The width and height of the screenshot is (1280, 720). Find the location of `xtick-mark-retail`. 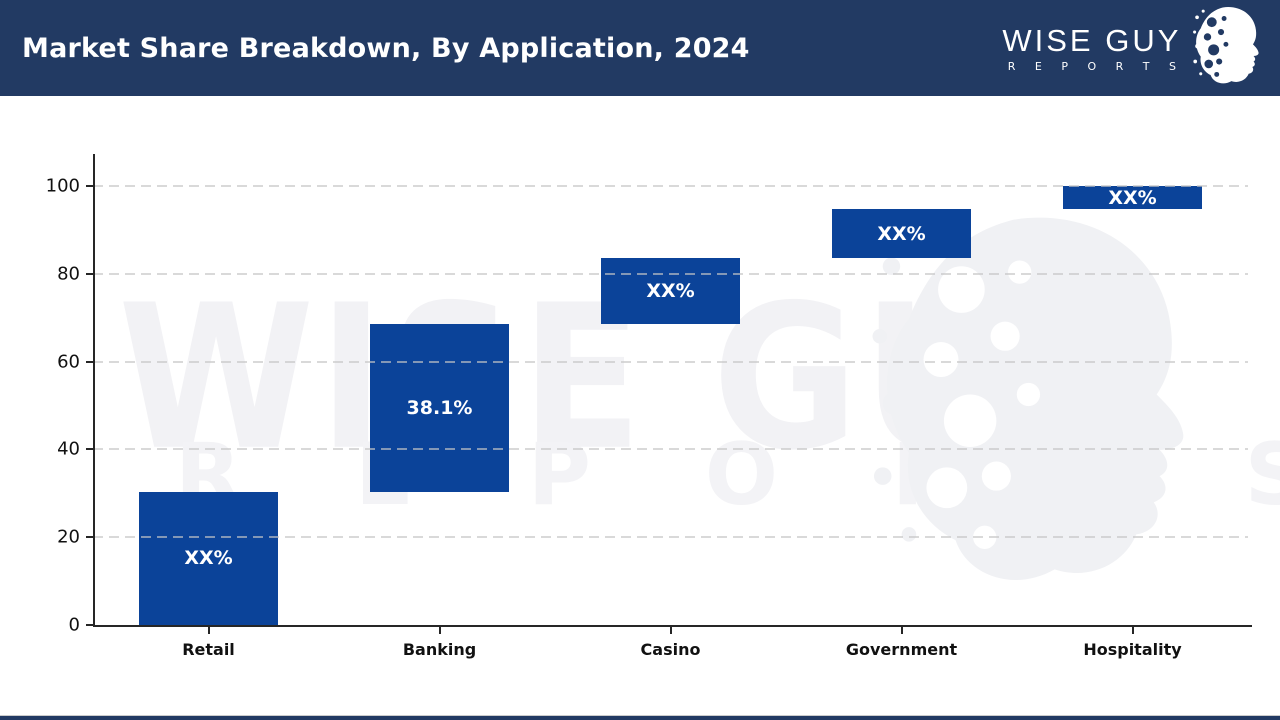

xtick-mark-retail is located at coordinates (208, 630).